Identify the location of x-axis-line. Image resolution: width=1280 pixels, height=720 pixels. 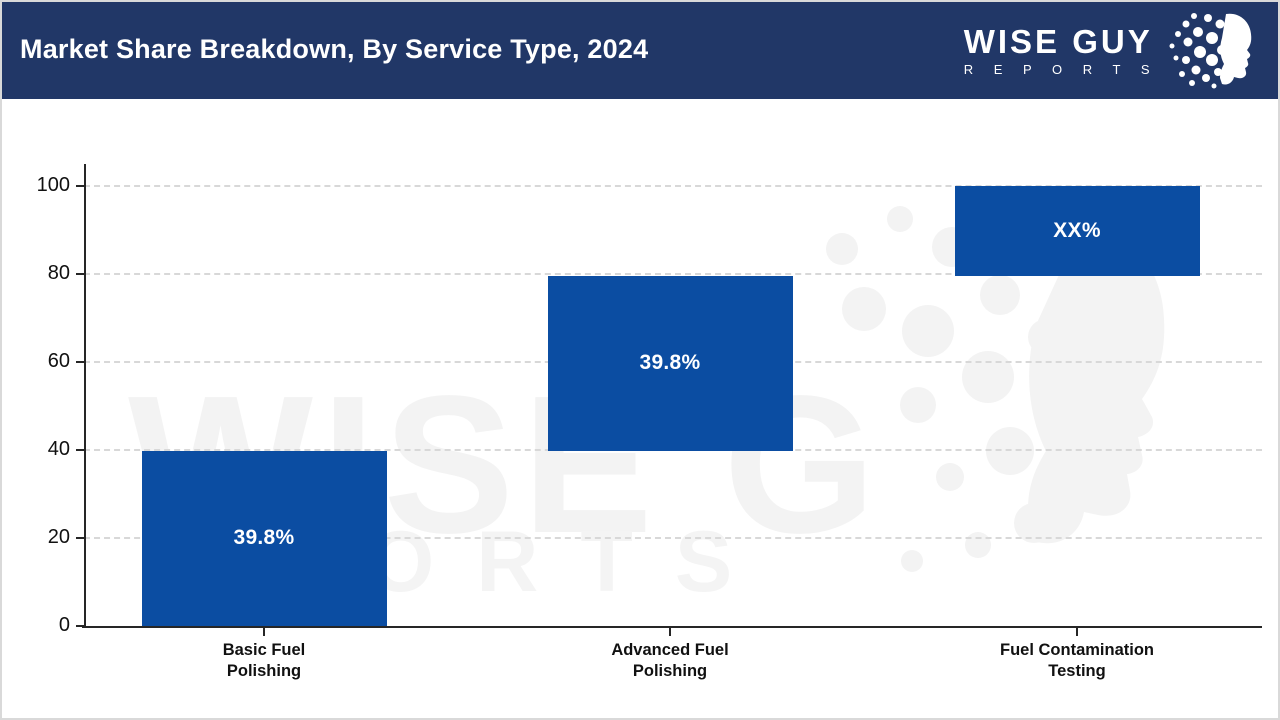
(672, 627).